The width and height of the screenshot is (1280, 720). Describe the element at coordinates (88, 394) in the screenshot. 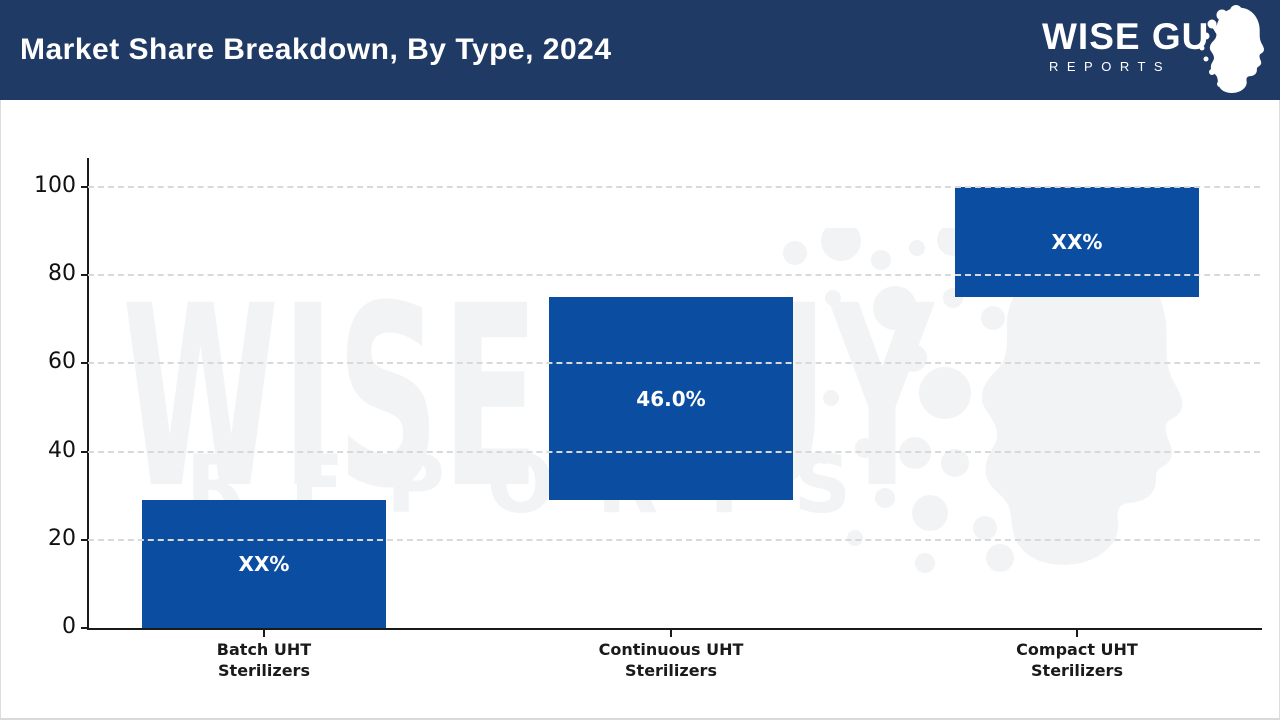

I see `y-axis-spine` at that location.